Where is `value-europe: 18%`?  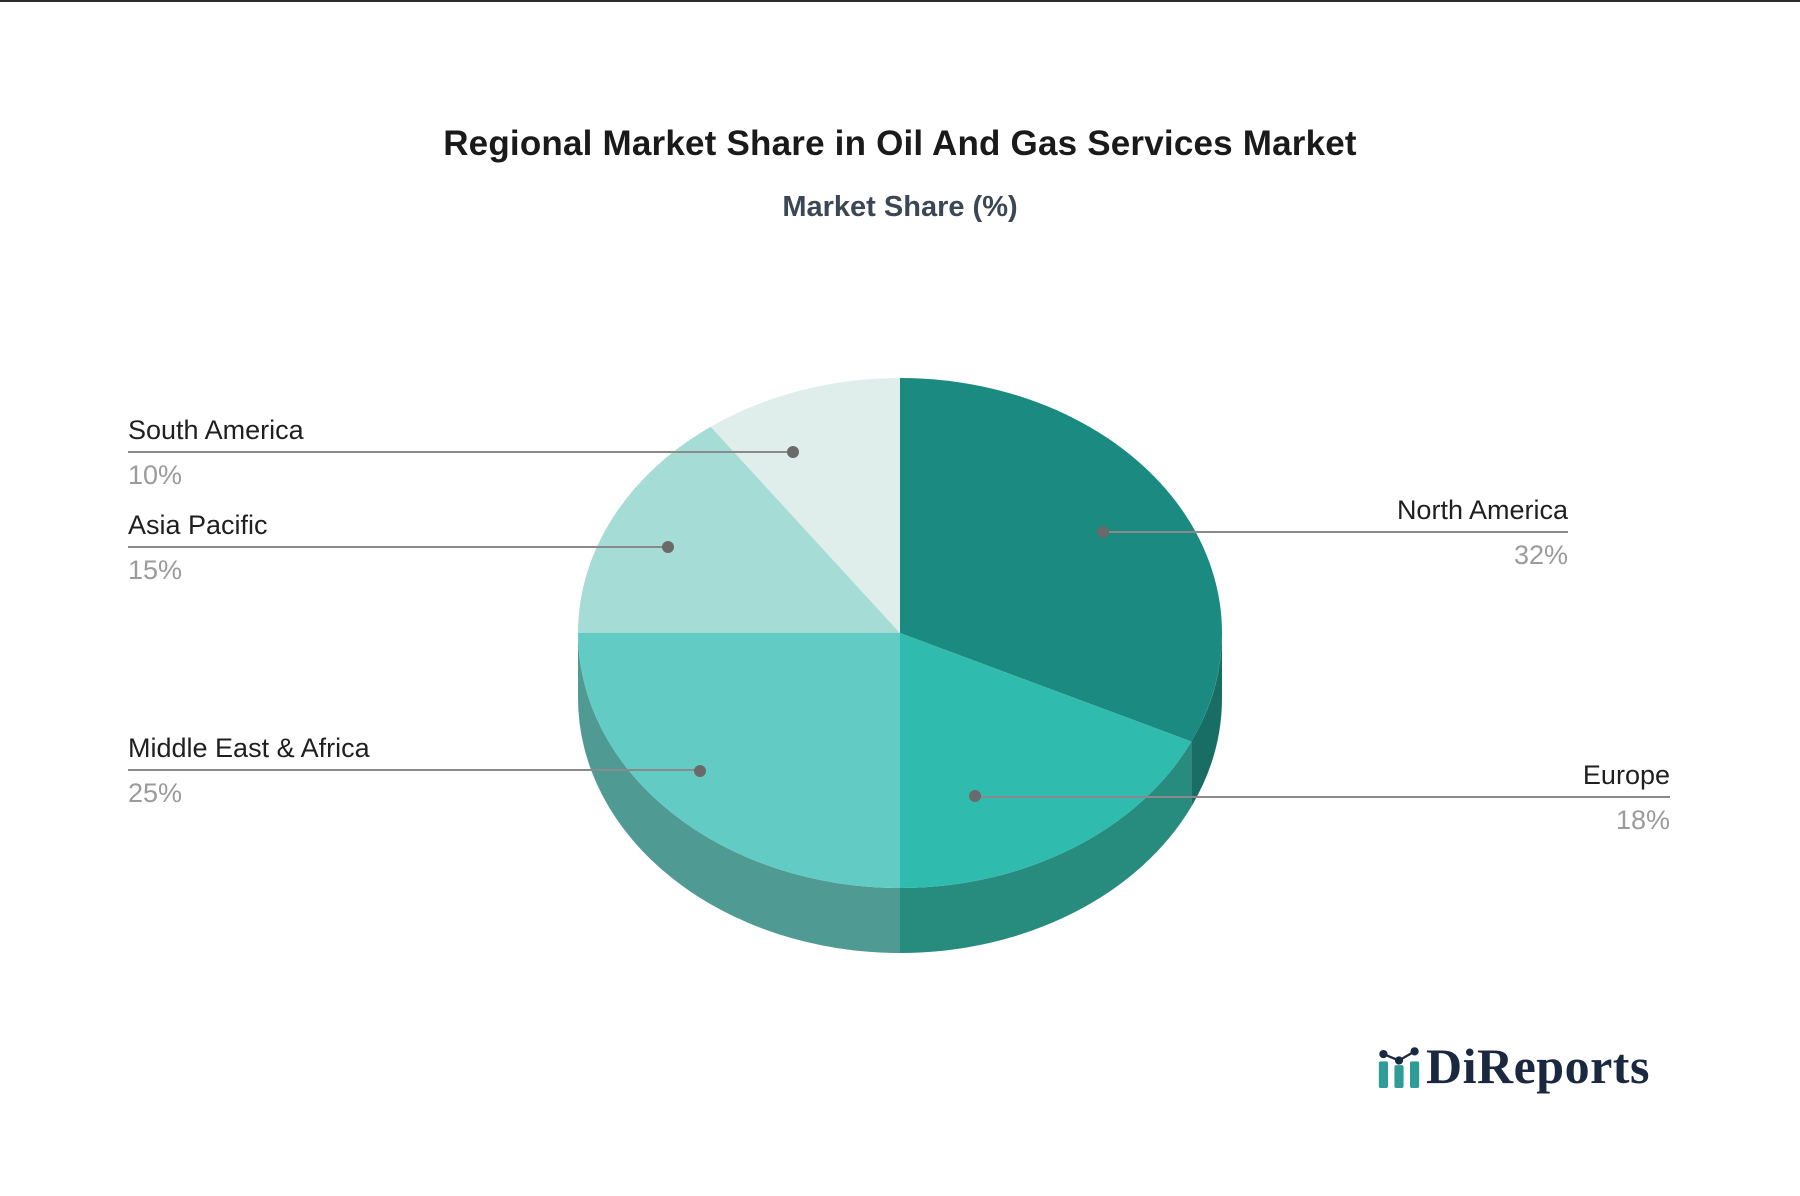 value-europe: 18% is located at coordinates (1642, 820).